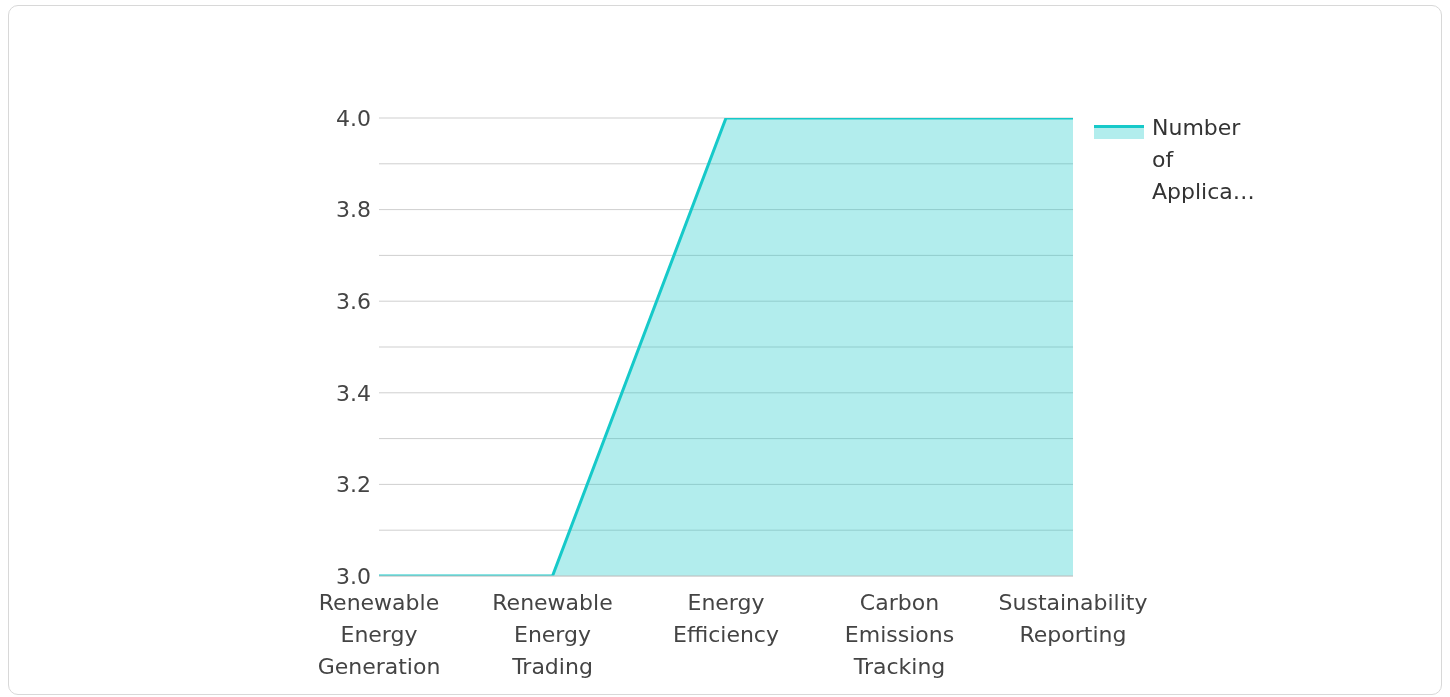  I want to click on y-tick-label: 3.2, so click(353, 485).